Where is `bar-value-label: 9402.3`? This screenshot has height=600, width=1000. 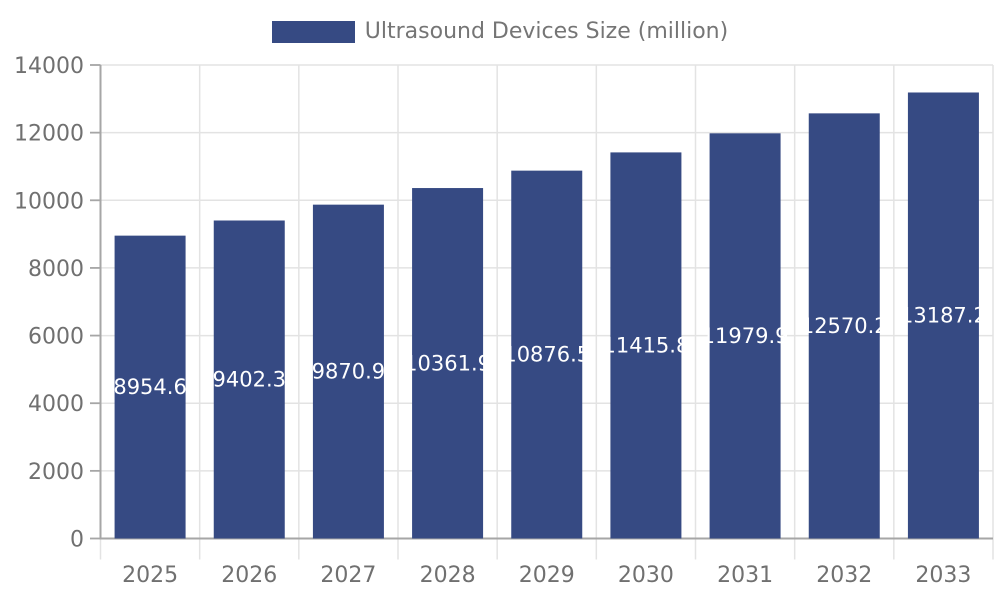 bar-value-label: 9402.3 is located at coordinates (249, 380).